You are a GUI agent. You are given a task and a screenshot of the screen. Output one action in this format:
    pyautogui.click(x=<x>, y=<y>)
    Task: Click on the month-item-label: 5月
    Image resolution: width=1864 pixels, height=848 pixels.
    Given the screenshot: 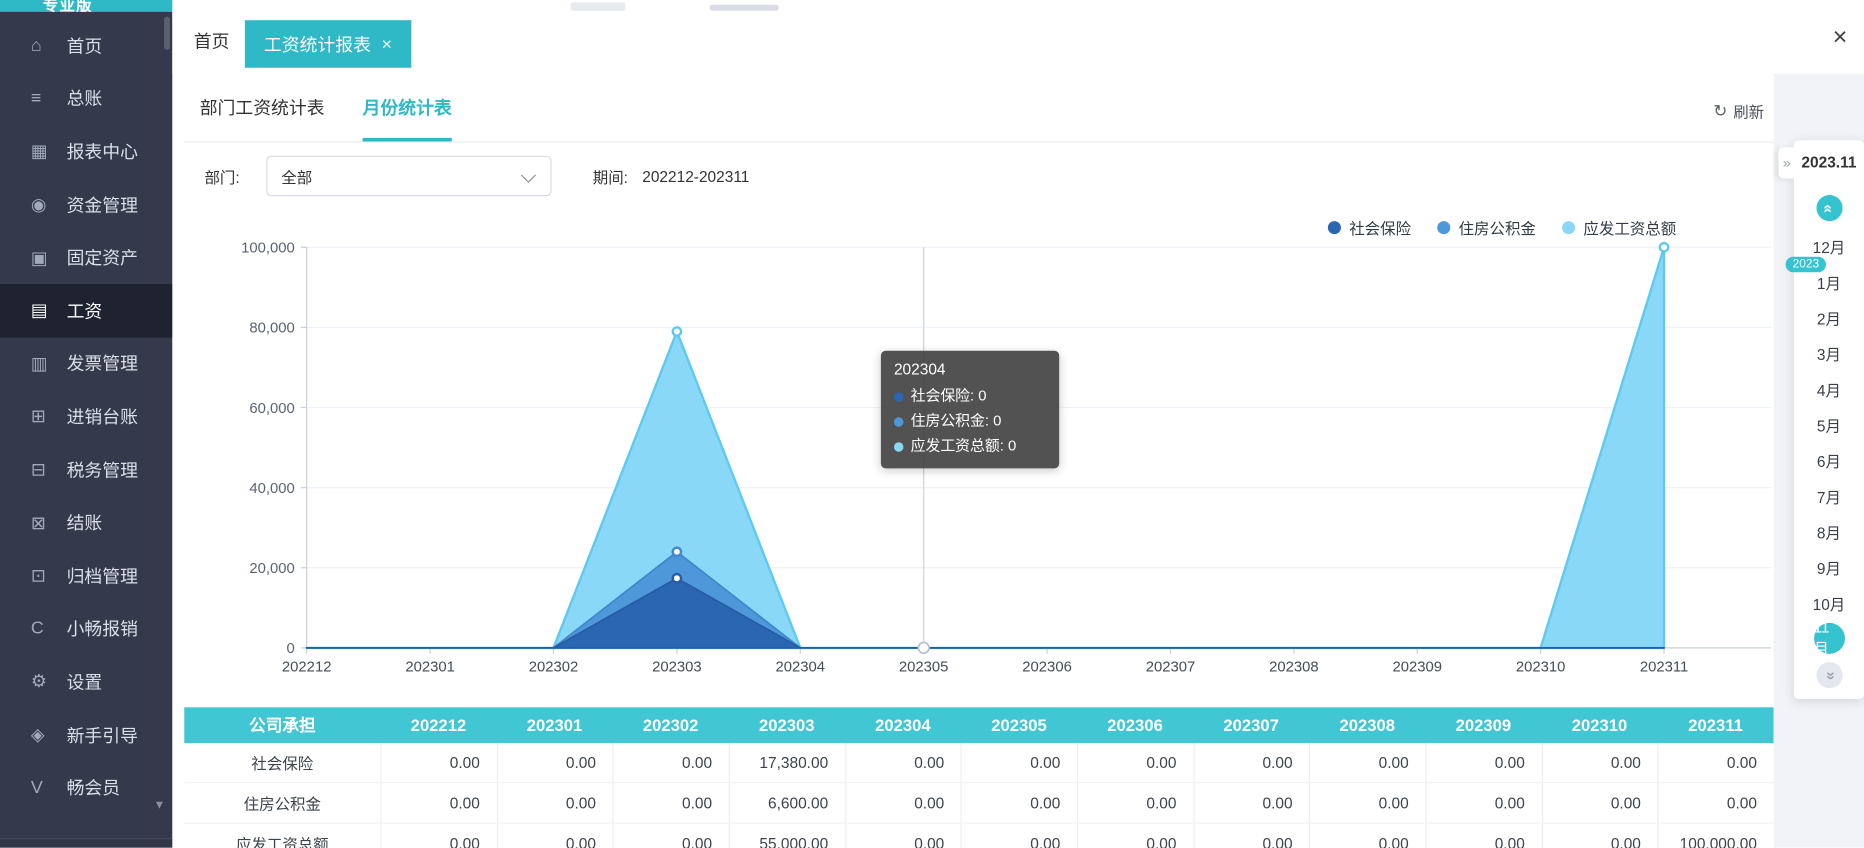 What is the action you would take?
    pyautogui.click(x=1828, y=425)
    